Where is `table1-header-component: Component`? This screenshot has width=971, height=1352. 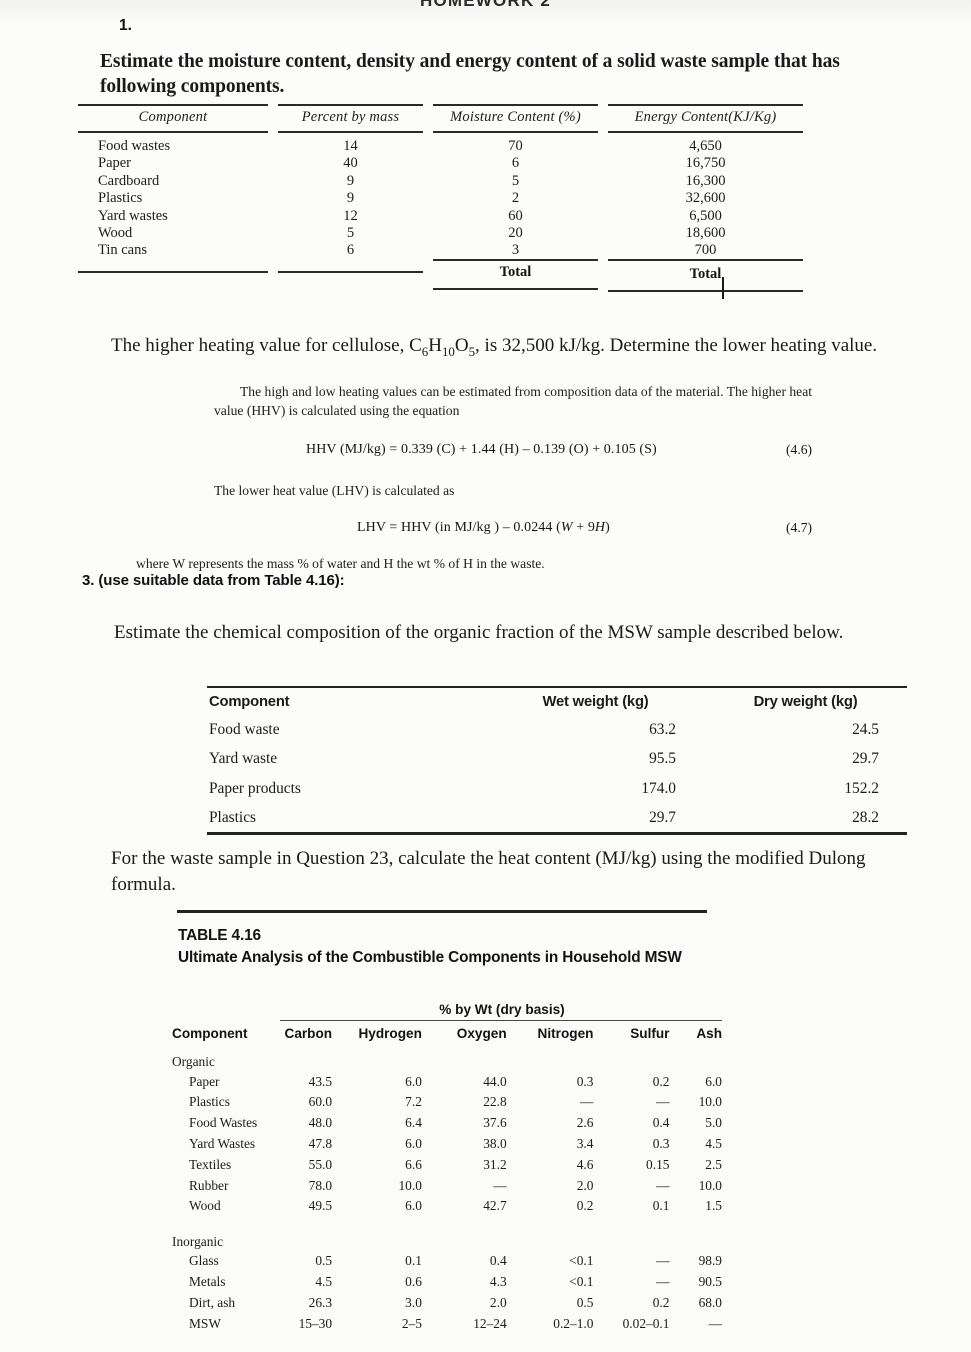 table1-header-component: Component is located at coordinates (173, 117).